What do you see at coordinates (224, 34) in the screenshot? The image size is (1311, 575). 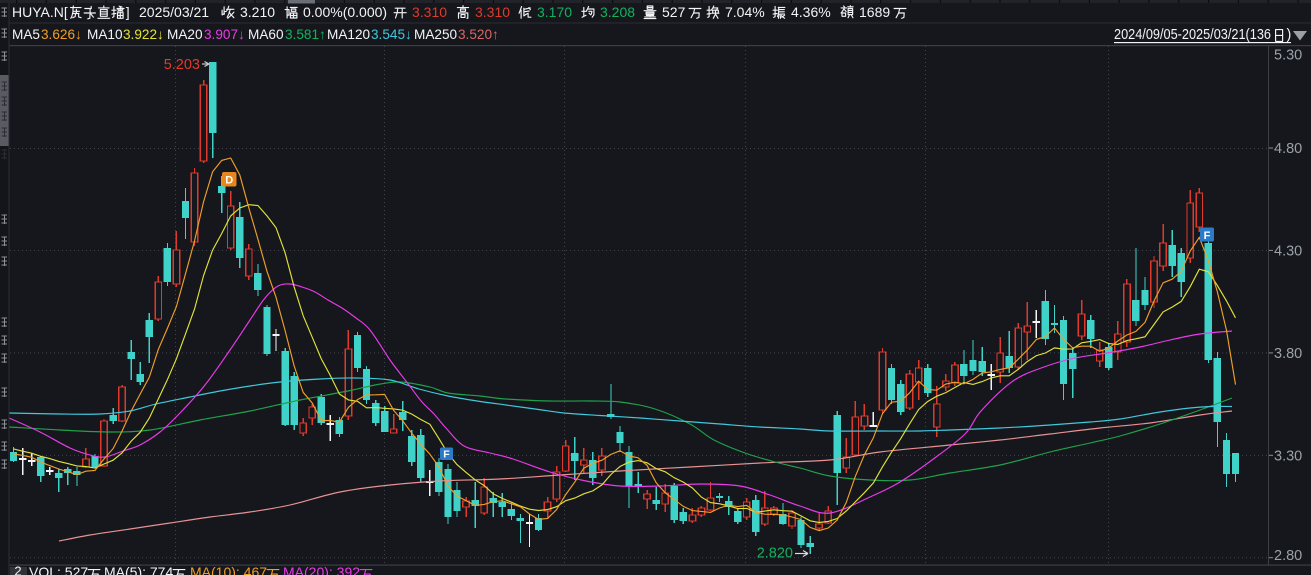 I see `svg-text: 3.907↓` at bounding box center [224, 34].